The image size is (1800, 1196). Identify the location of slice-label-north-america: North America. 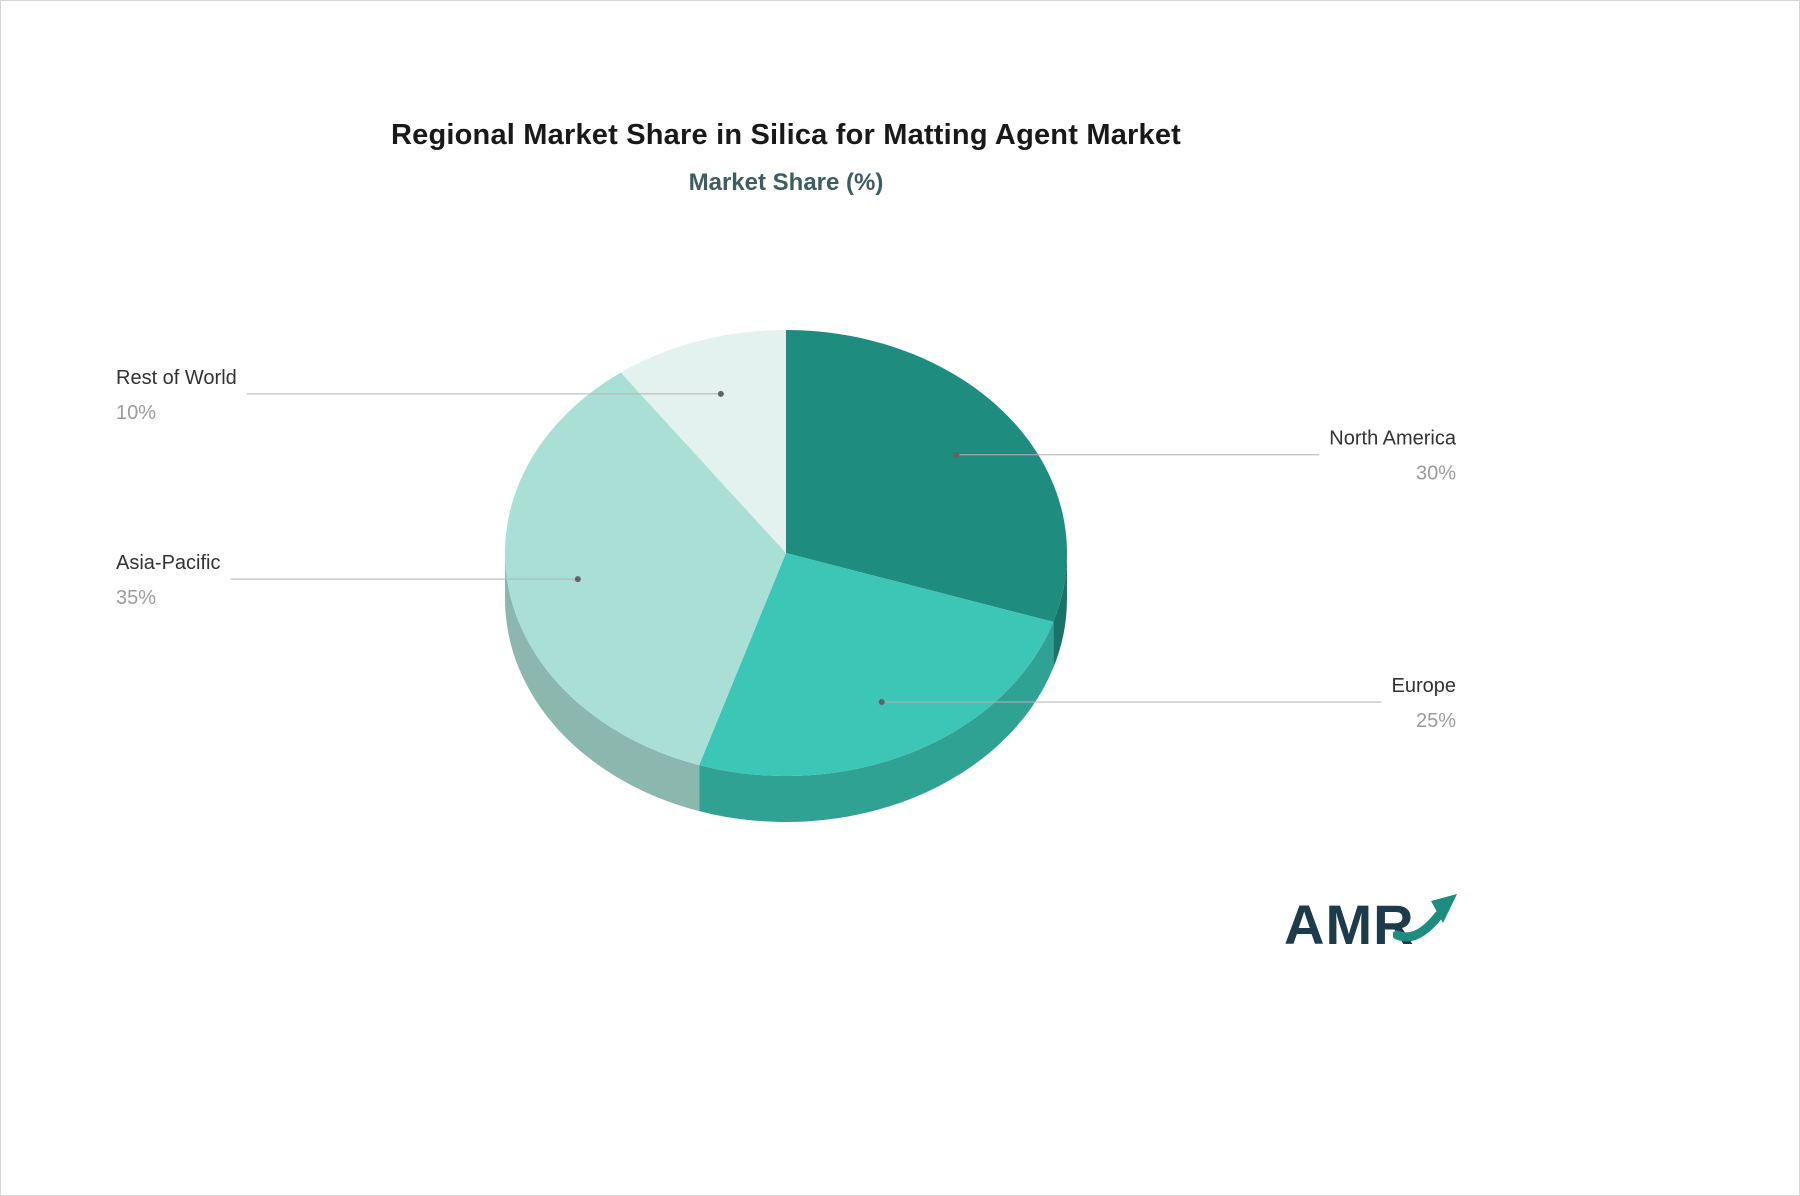
(1393, 439).